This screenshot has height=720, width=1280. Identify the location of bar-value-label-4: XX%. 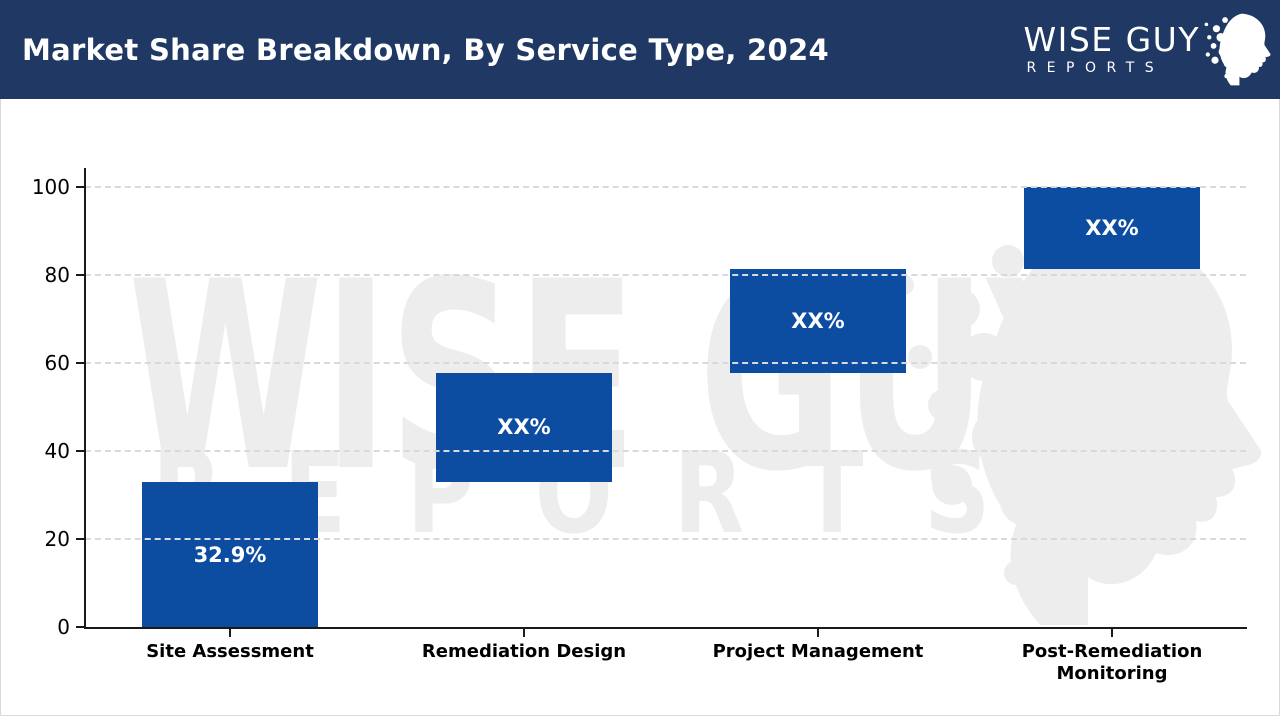
(1112, 227).